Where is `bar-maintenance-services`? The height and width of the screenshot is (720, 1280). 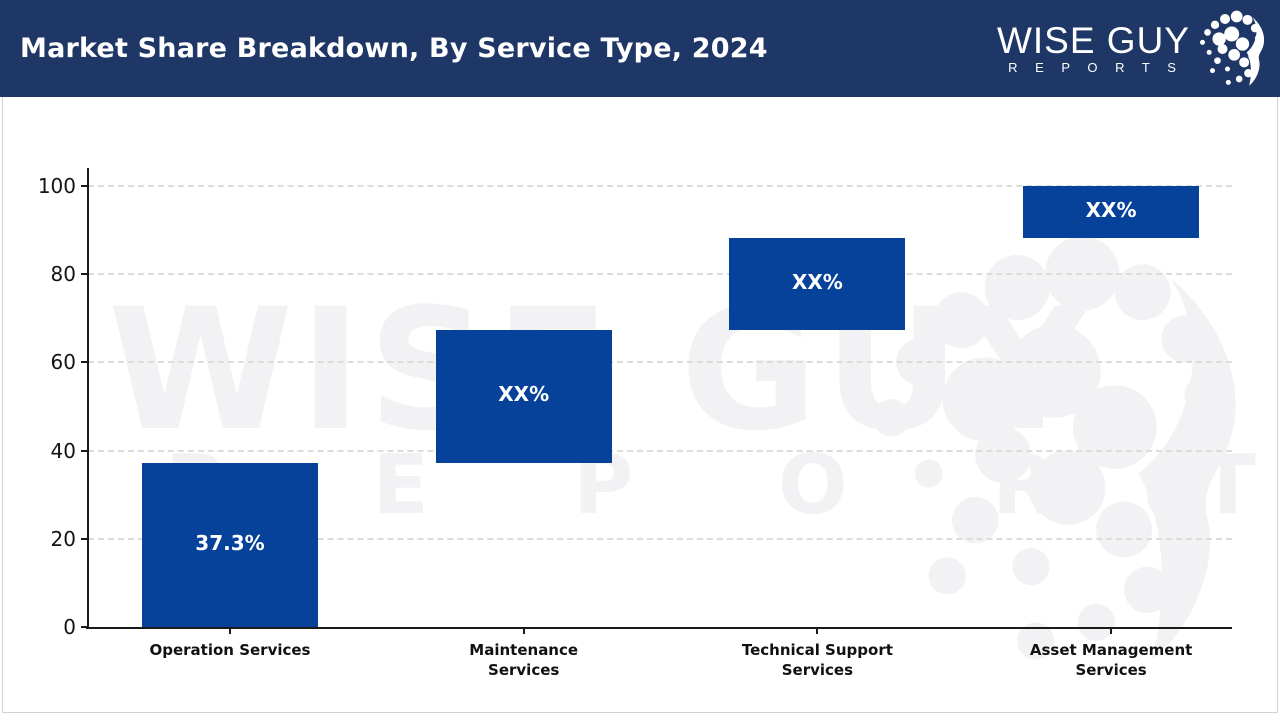
bar-maintenance-services is located at coordinates (523, 396).